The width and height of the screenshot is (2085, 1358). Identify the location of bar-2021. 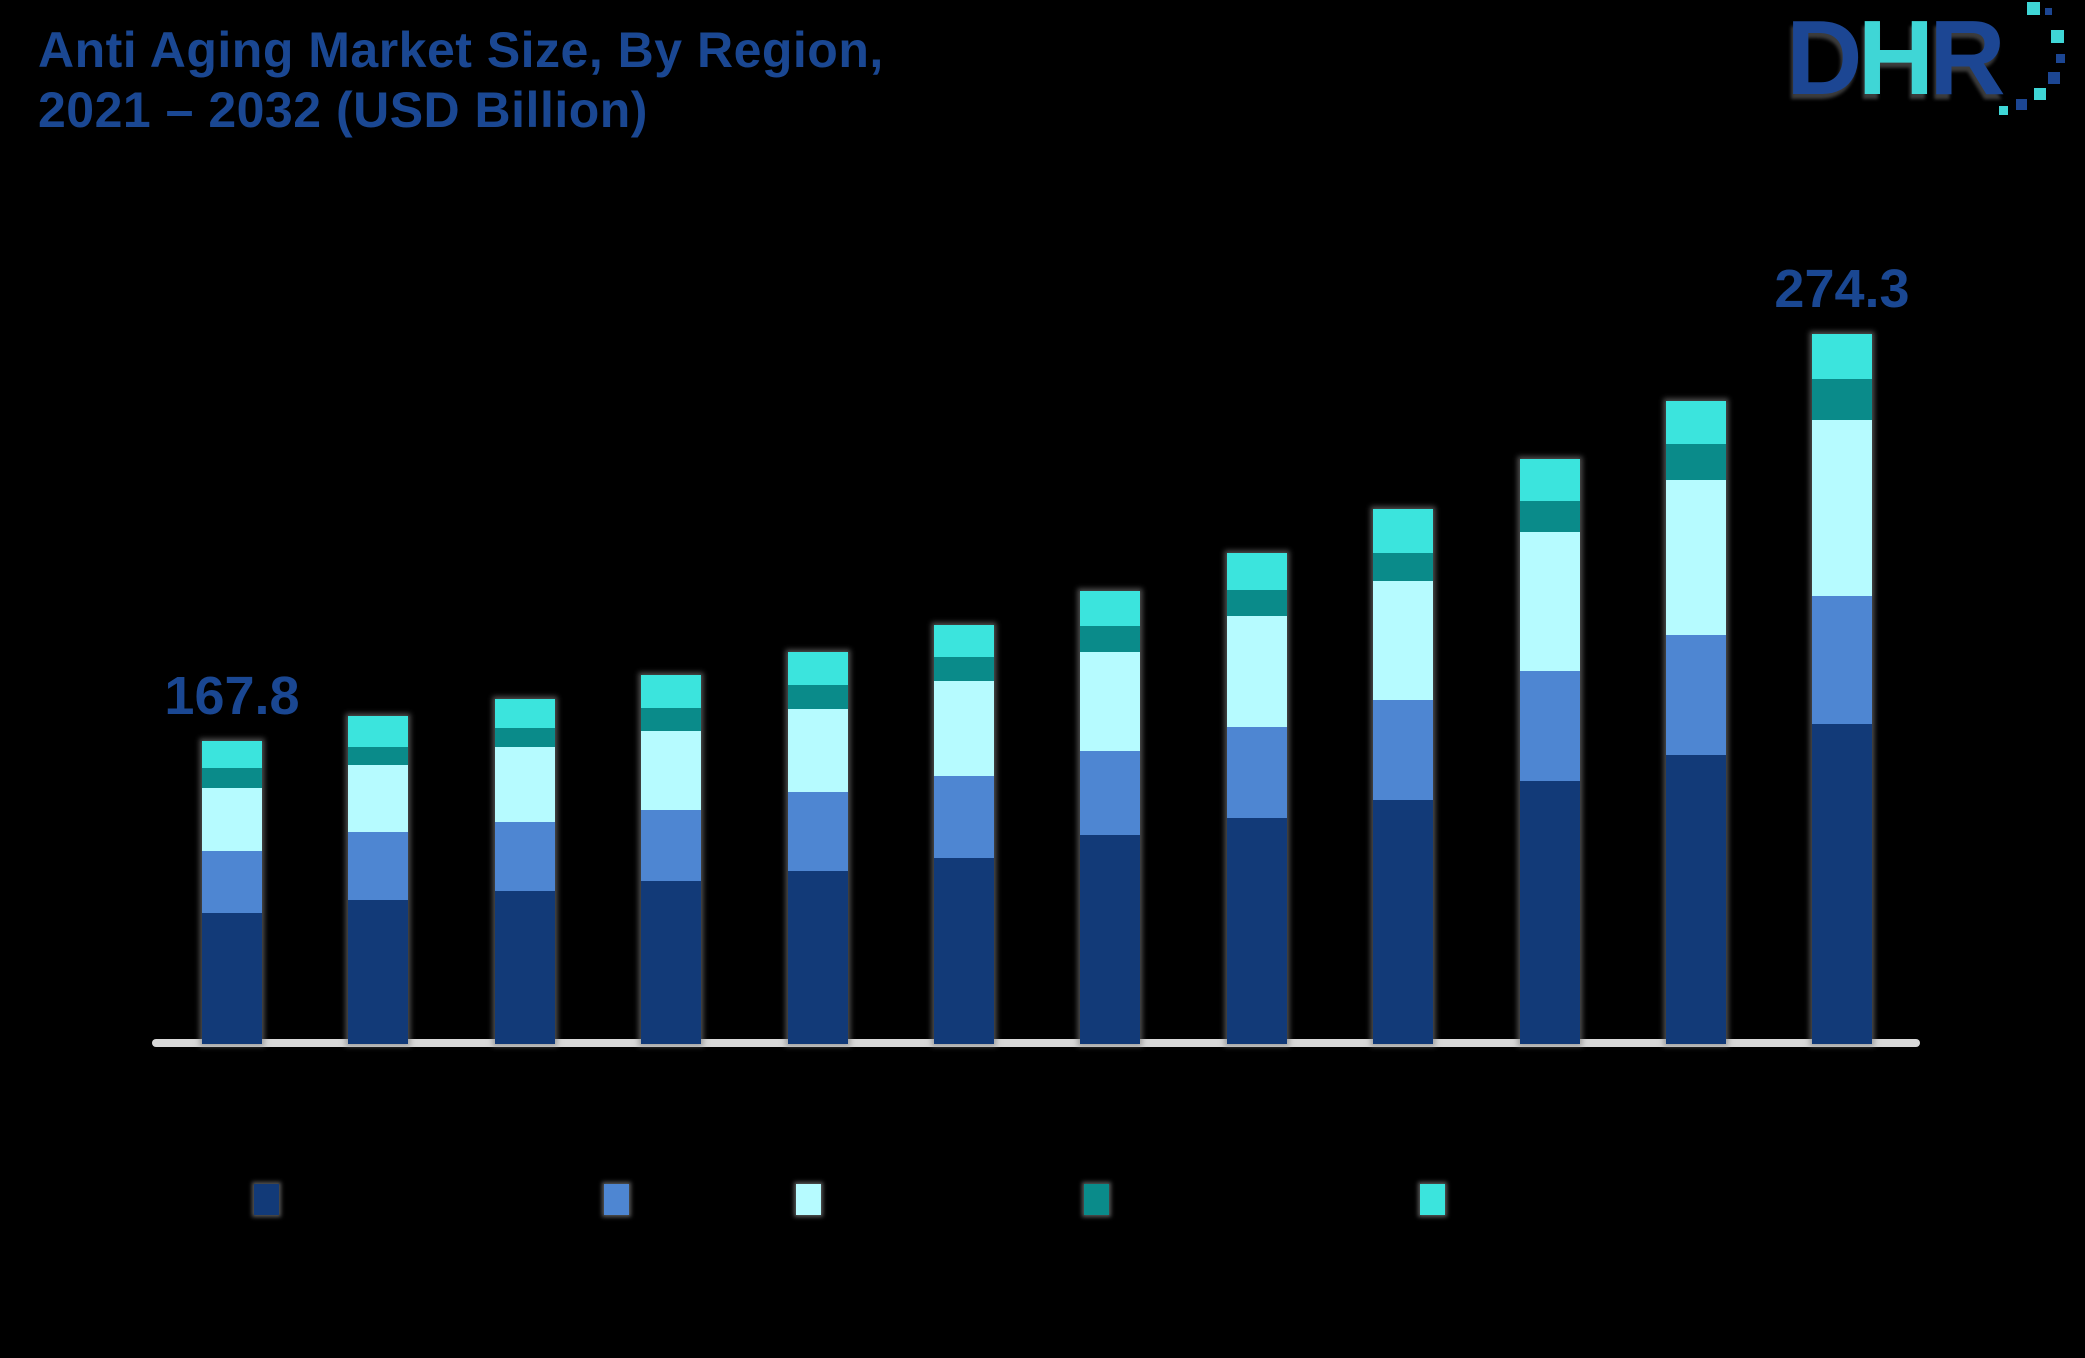
(232, 892).